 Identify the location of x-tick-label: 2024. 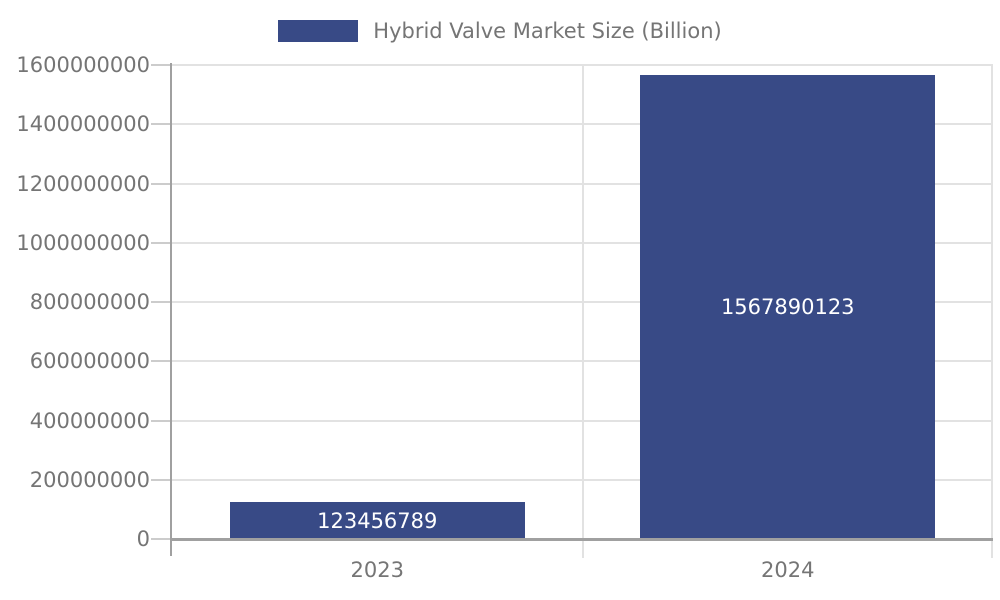
(788, 570).